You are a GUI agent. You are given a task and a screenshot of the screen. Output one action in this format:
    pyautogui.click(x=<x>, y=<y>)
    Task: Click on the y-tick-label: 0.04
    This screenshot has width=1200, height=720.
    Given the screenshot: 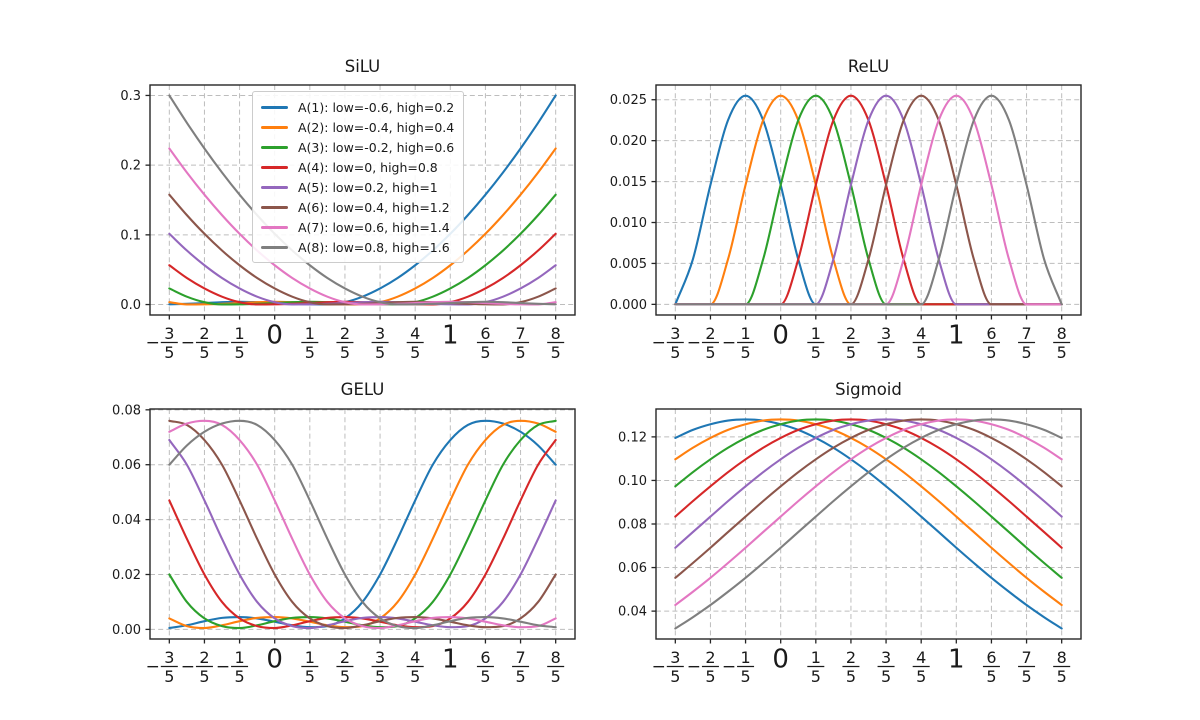 What is the action you would take?
    pyautogui.click(x=126, y=520)
    